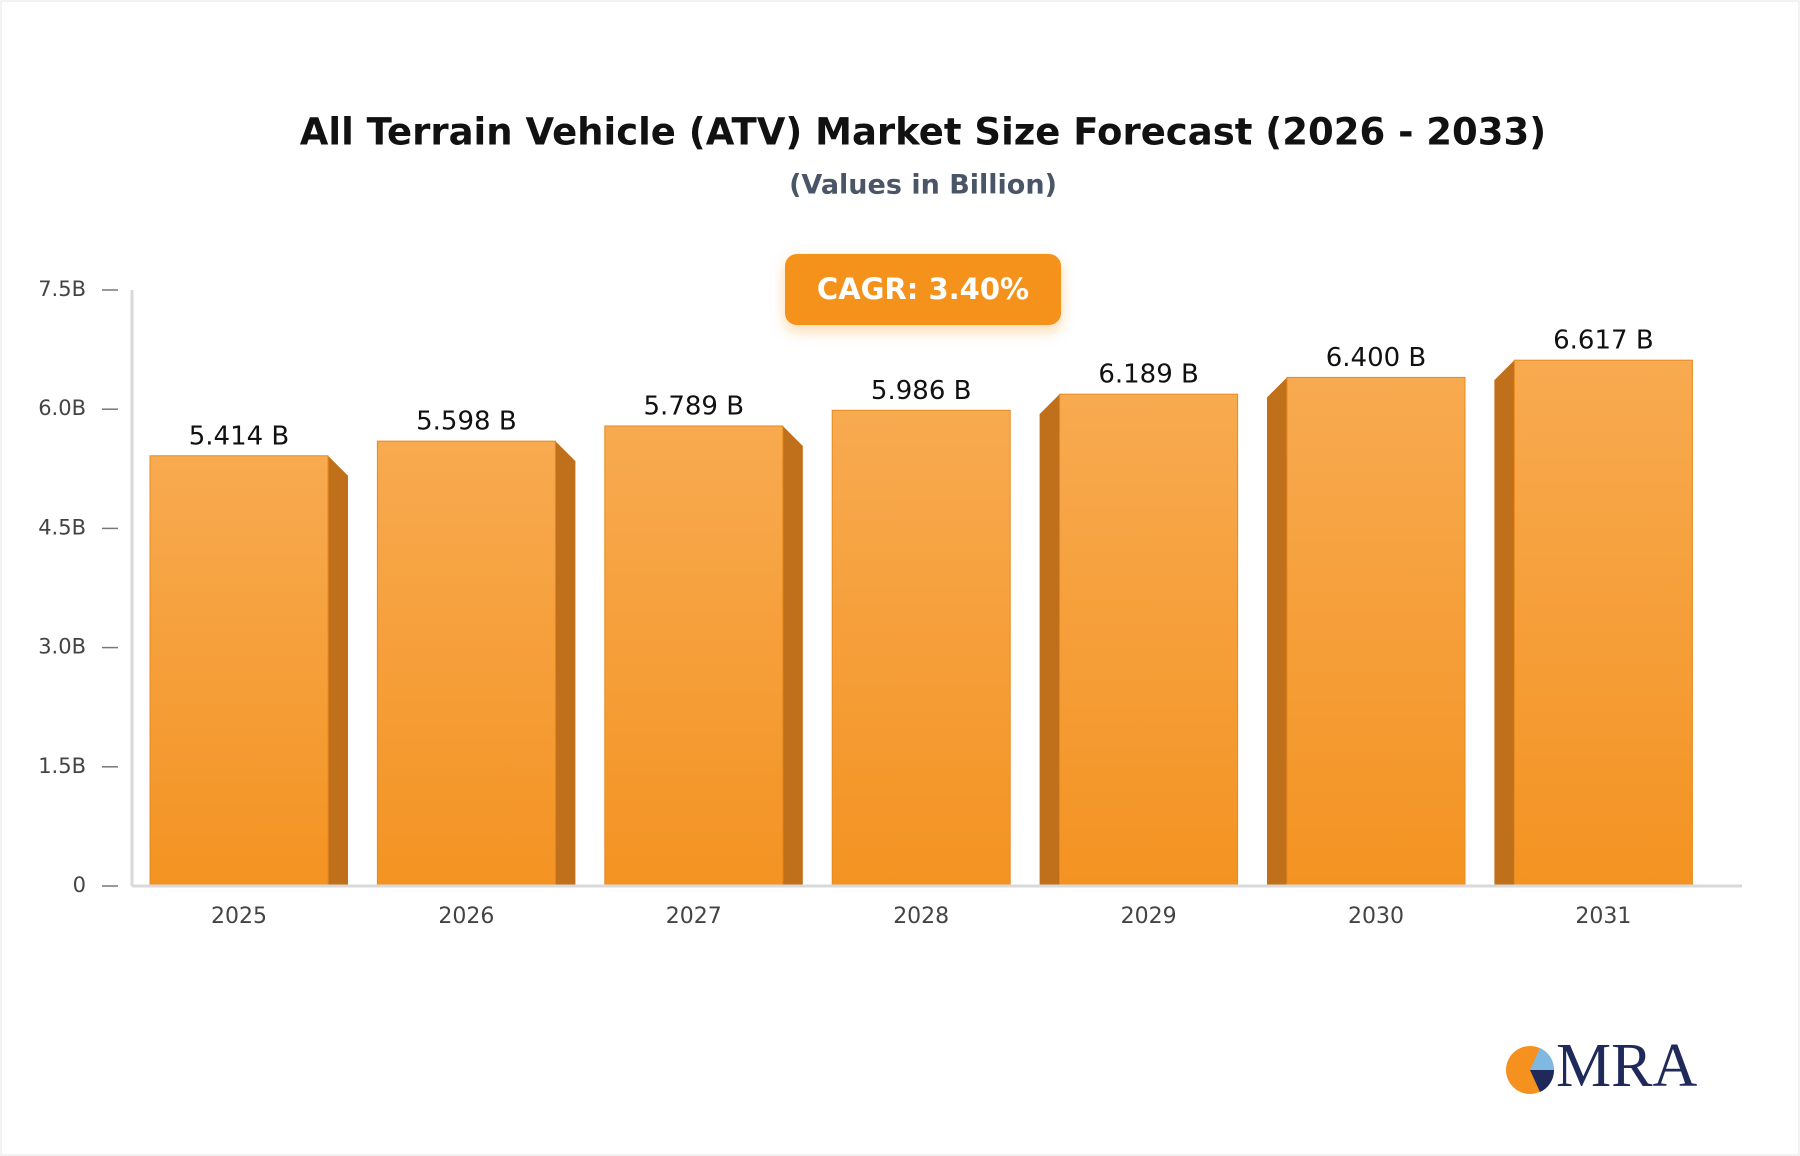  I want to click on data-label: 5.986 B, so click(921, 391).